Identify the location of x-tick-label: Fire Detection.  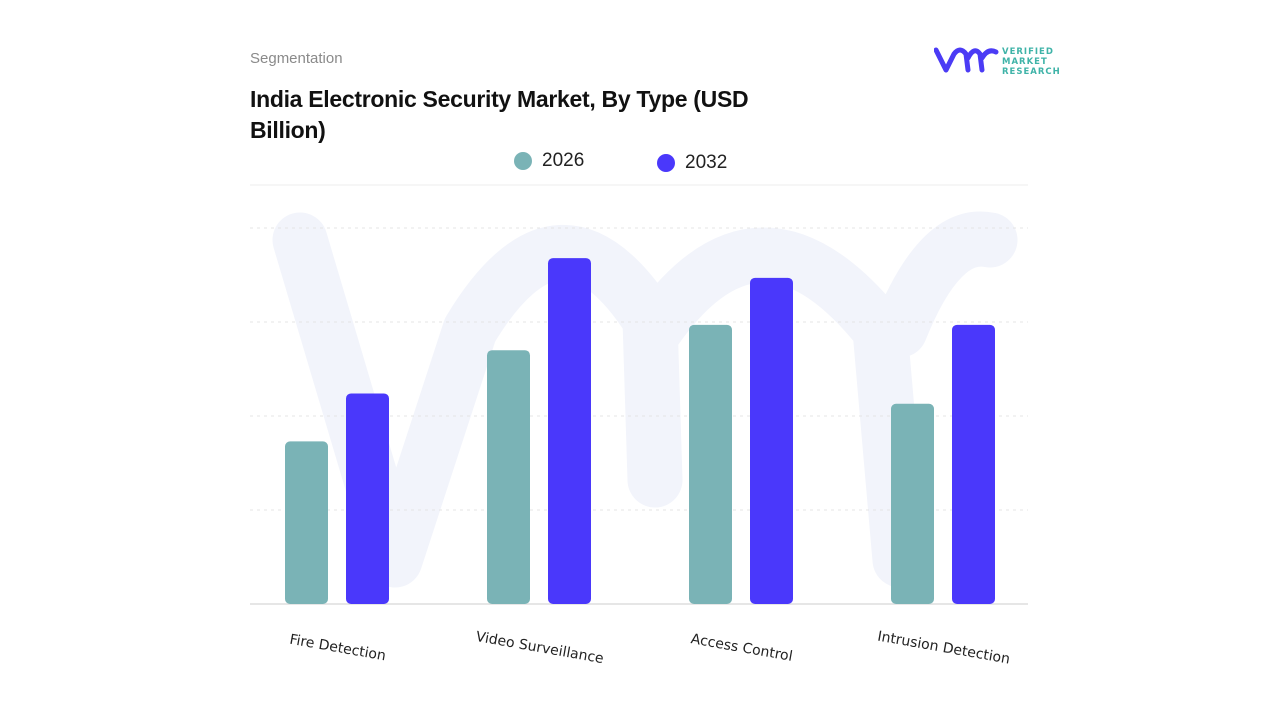
(337, 648).